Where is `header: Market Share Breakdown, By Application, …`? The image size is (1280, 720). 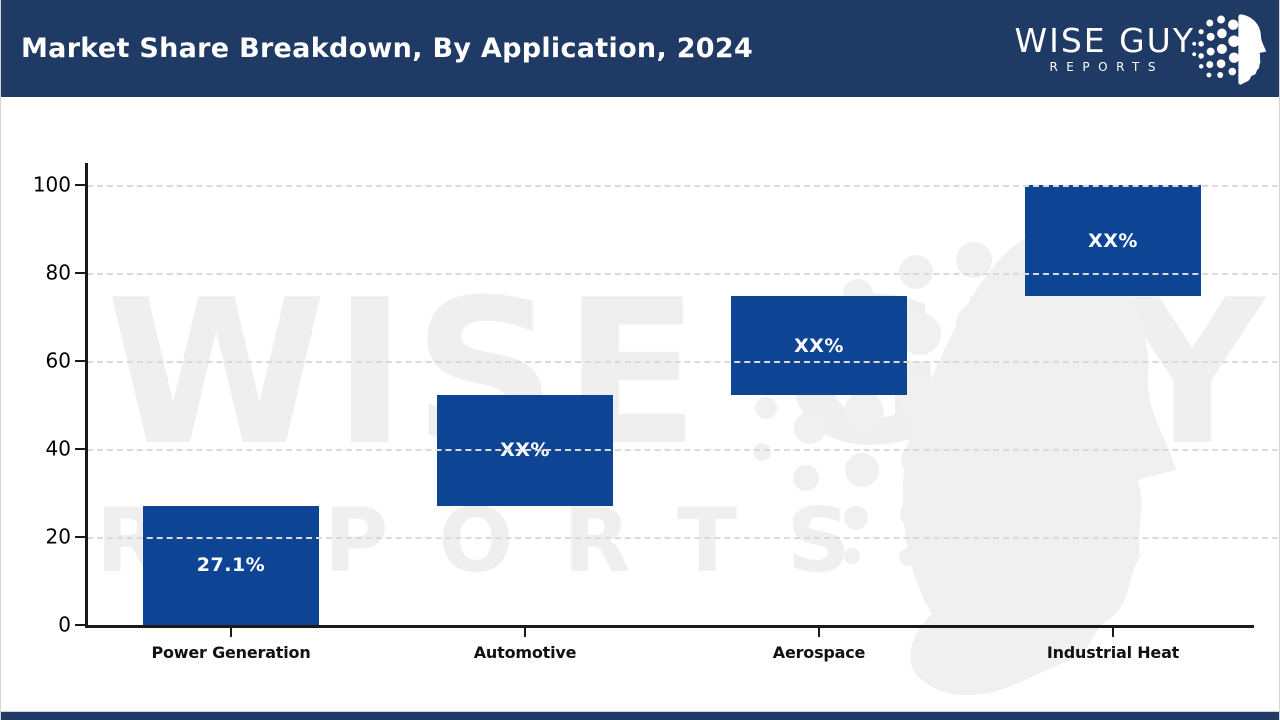 header: Market Share Breakdown, By Application, … is located at coordinates (640, 48).